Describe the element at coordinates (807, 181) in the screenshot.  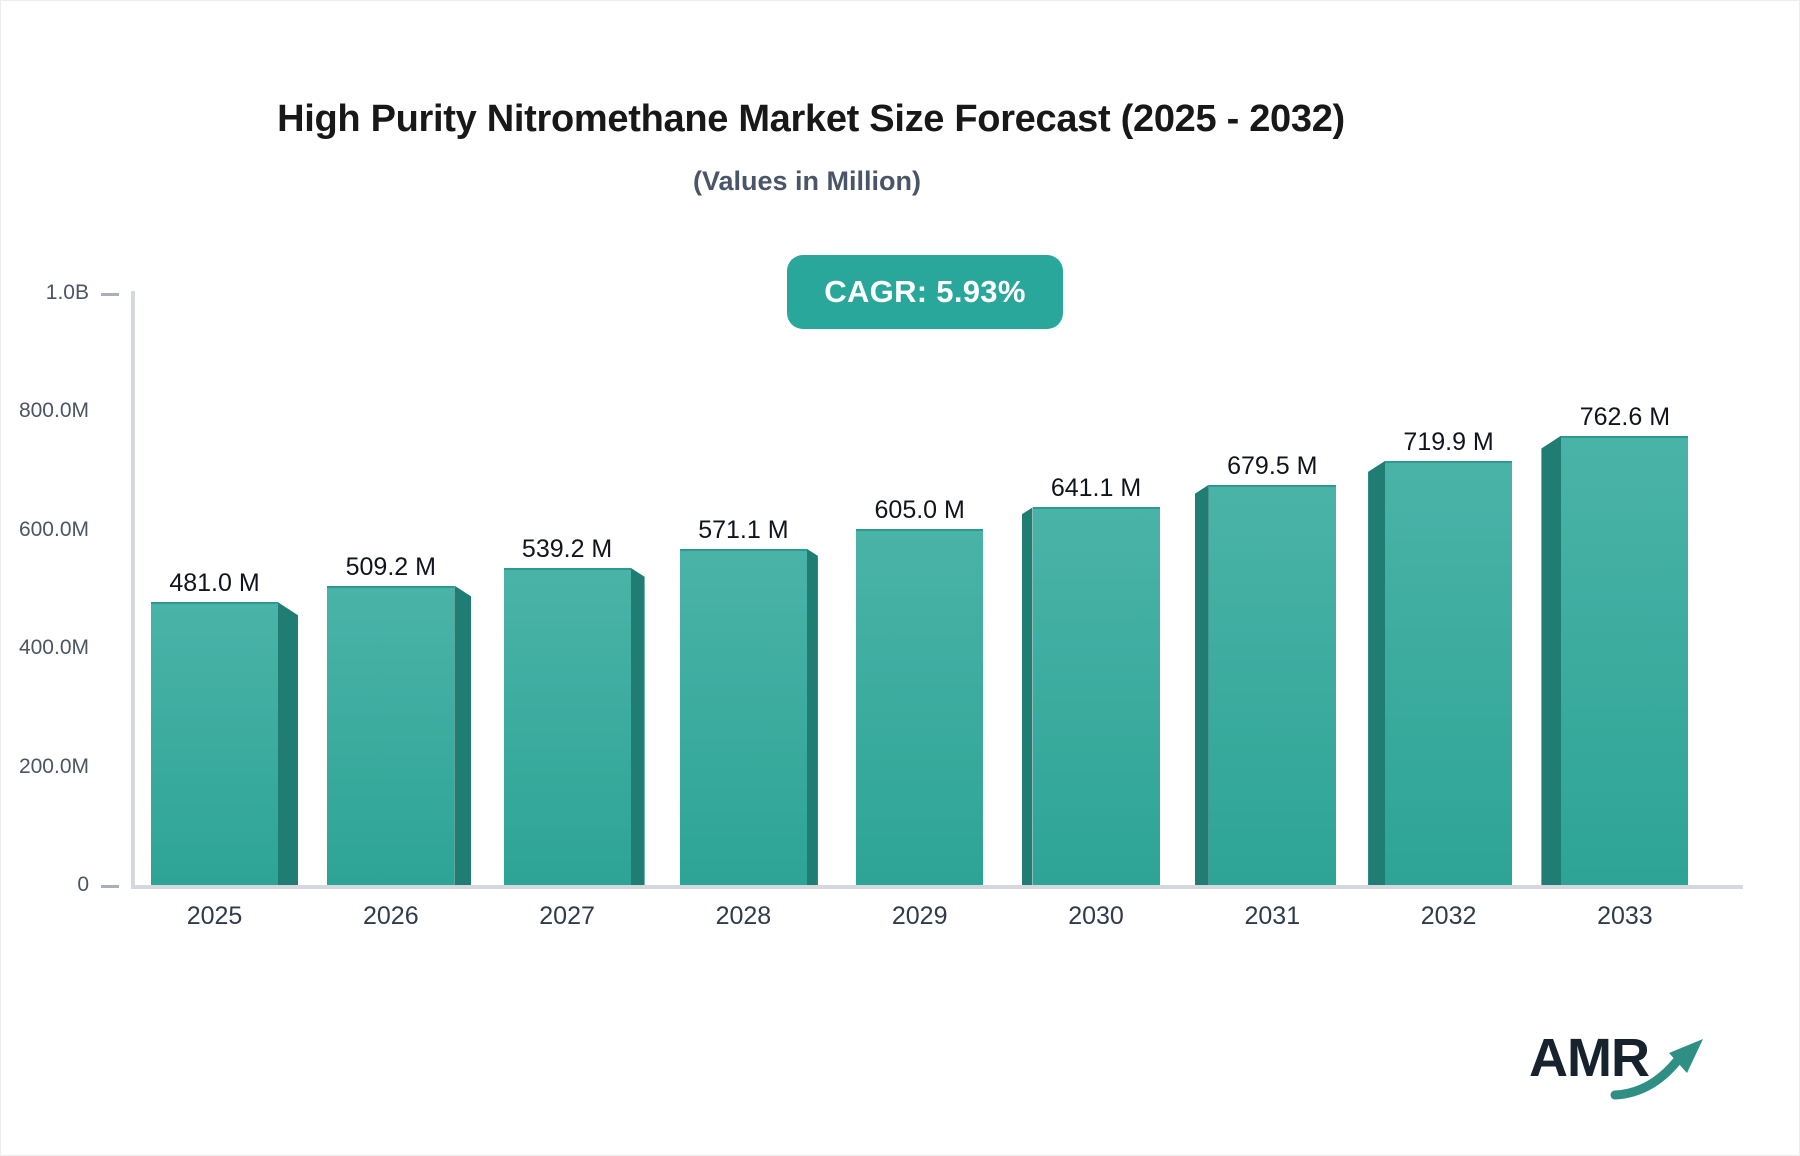
I see `chart-subtitle: (Values in Million)` at that location.